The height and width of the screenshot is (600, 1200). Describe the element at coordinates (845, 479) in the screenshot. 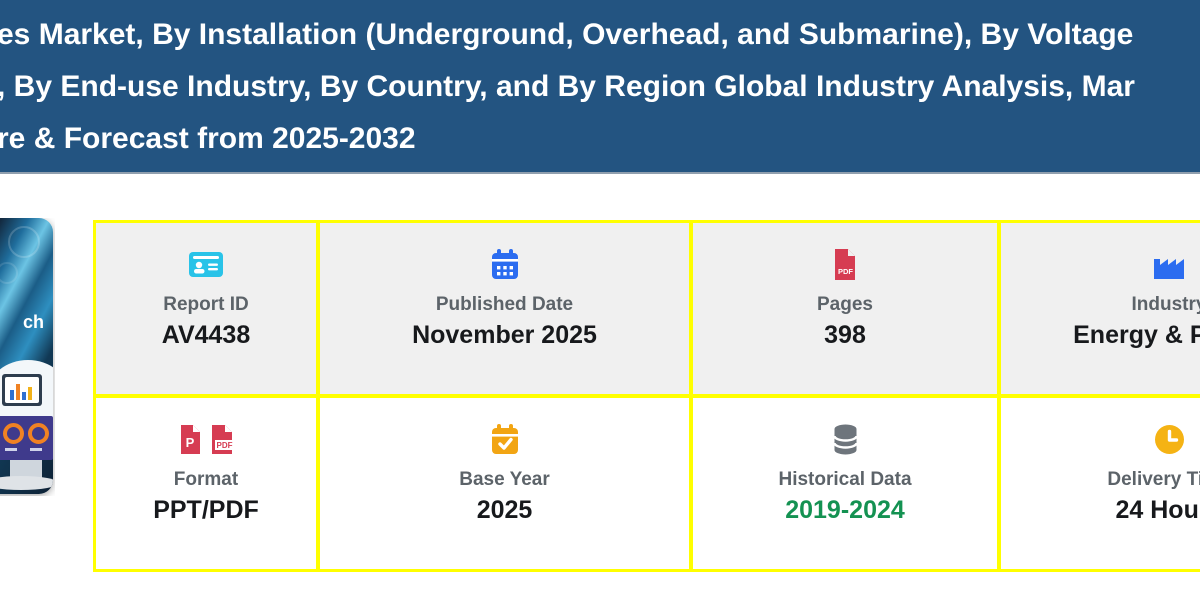

I see `fact-label: Historical Data` at that location.